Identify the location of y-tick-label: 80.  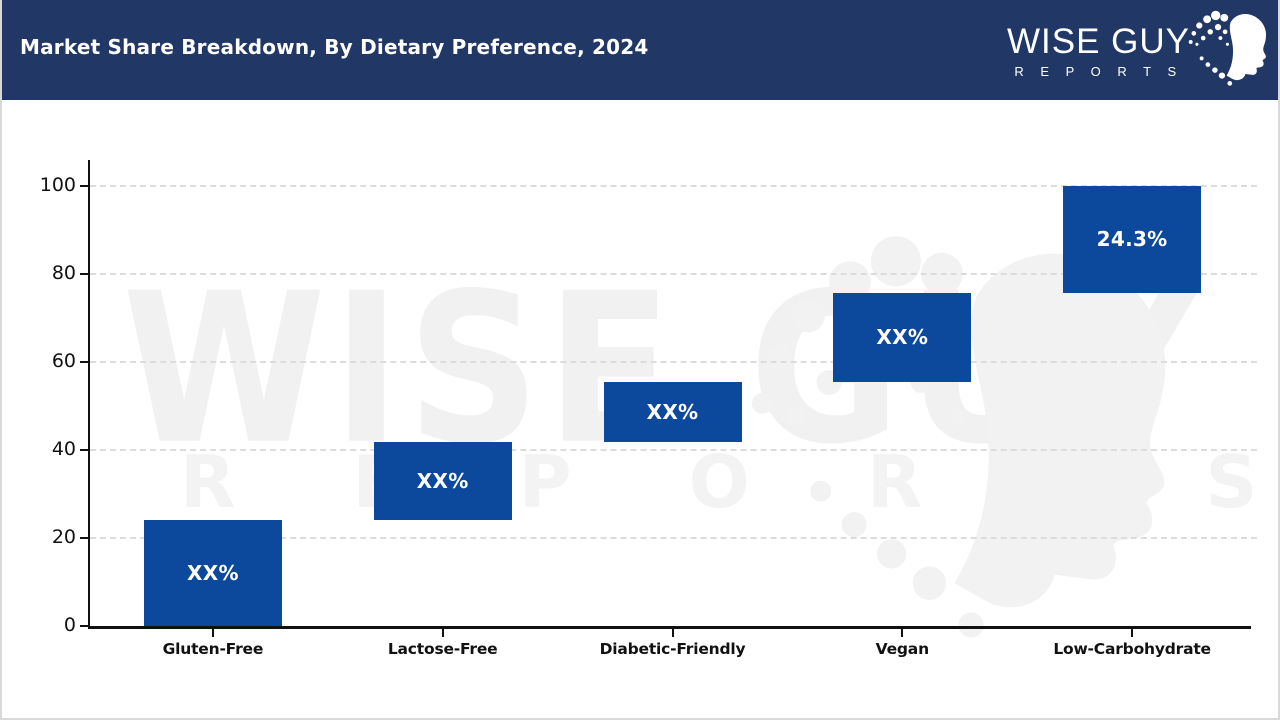
(63, 273).